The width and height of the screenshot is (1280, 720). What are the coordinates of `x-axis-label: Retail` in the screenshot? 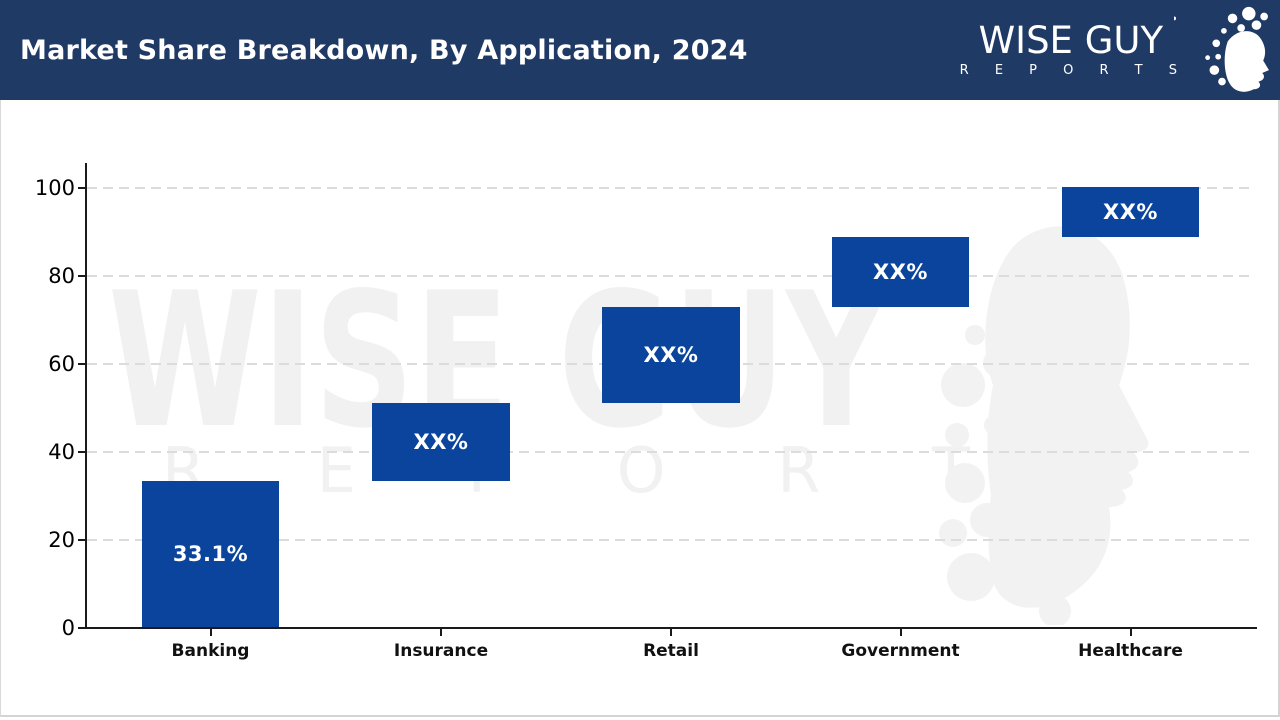 It's located at (671, 651).